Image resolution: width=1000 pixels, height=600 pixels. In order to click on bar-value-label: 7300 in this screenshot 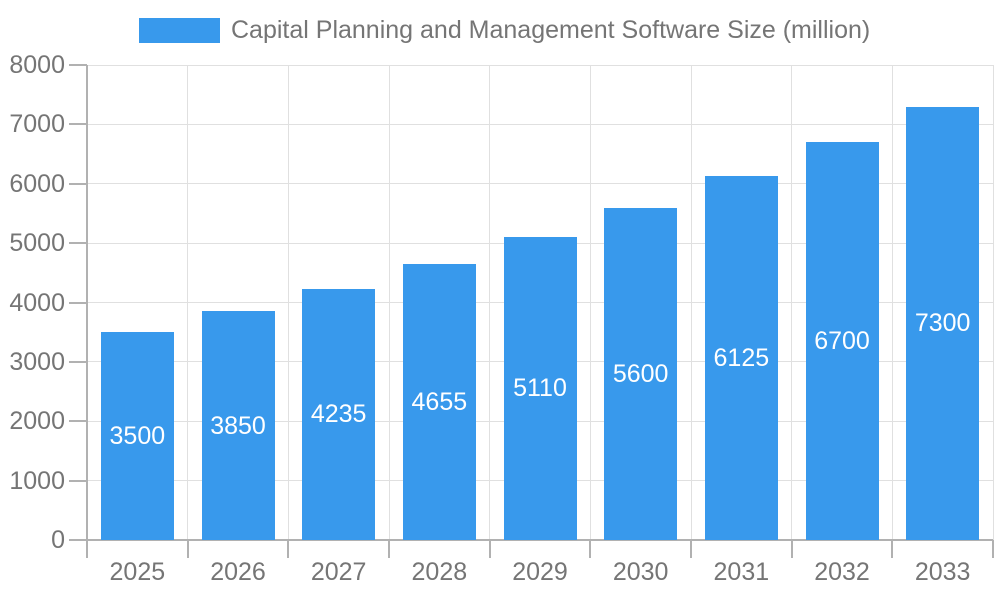, I will do `click(942, 323)`.